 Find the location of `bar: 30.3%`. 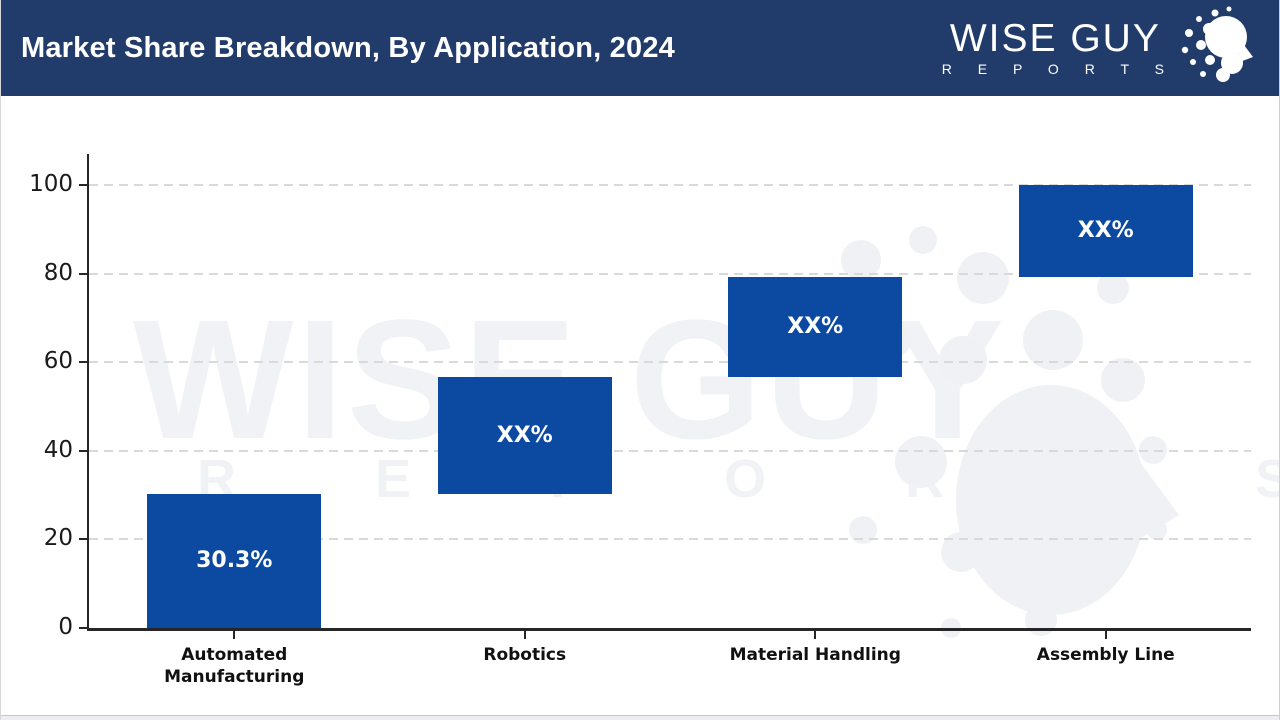

bar: 30.3% is located at coordinates (234, 560).